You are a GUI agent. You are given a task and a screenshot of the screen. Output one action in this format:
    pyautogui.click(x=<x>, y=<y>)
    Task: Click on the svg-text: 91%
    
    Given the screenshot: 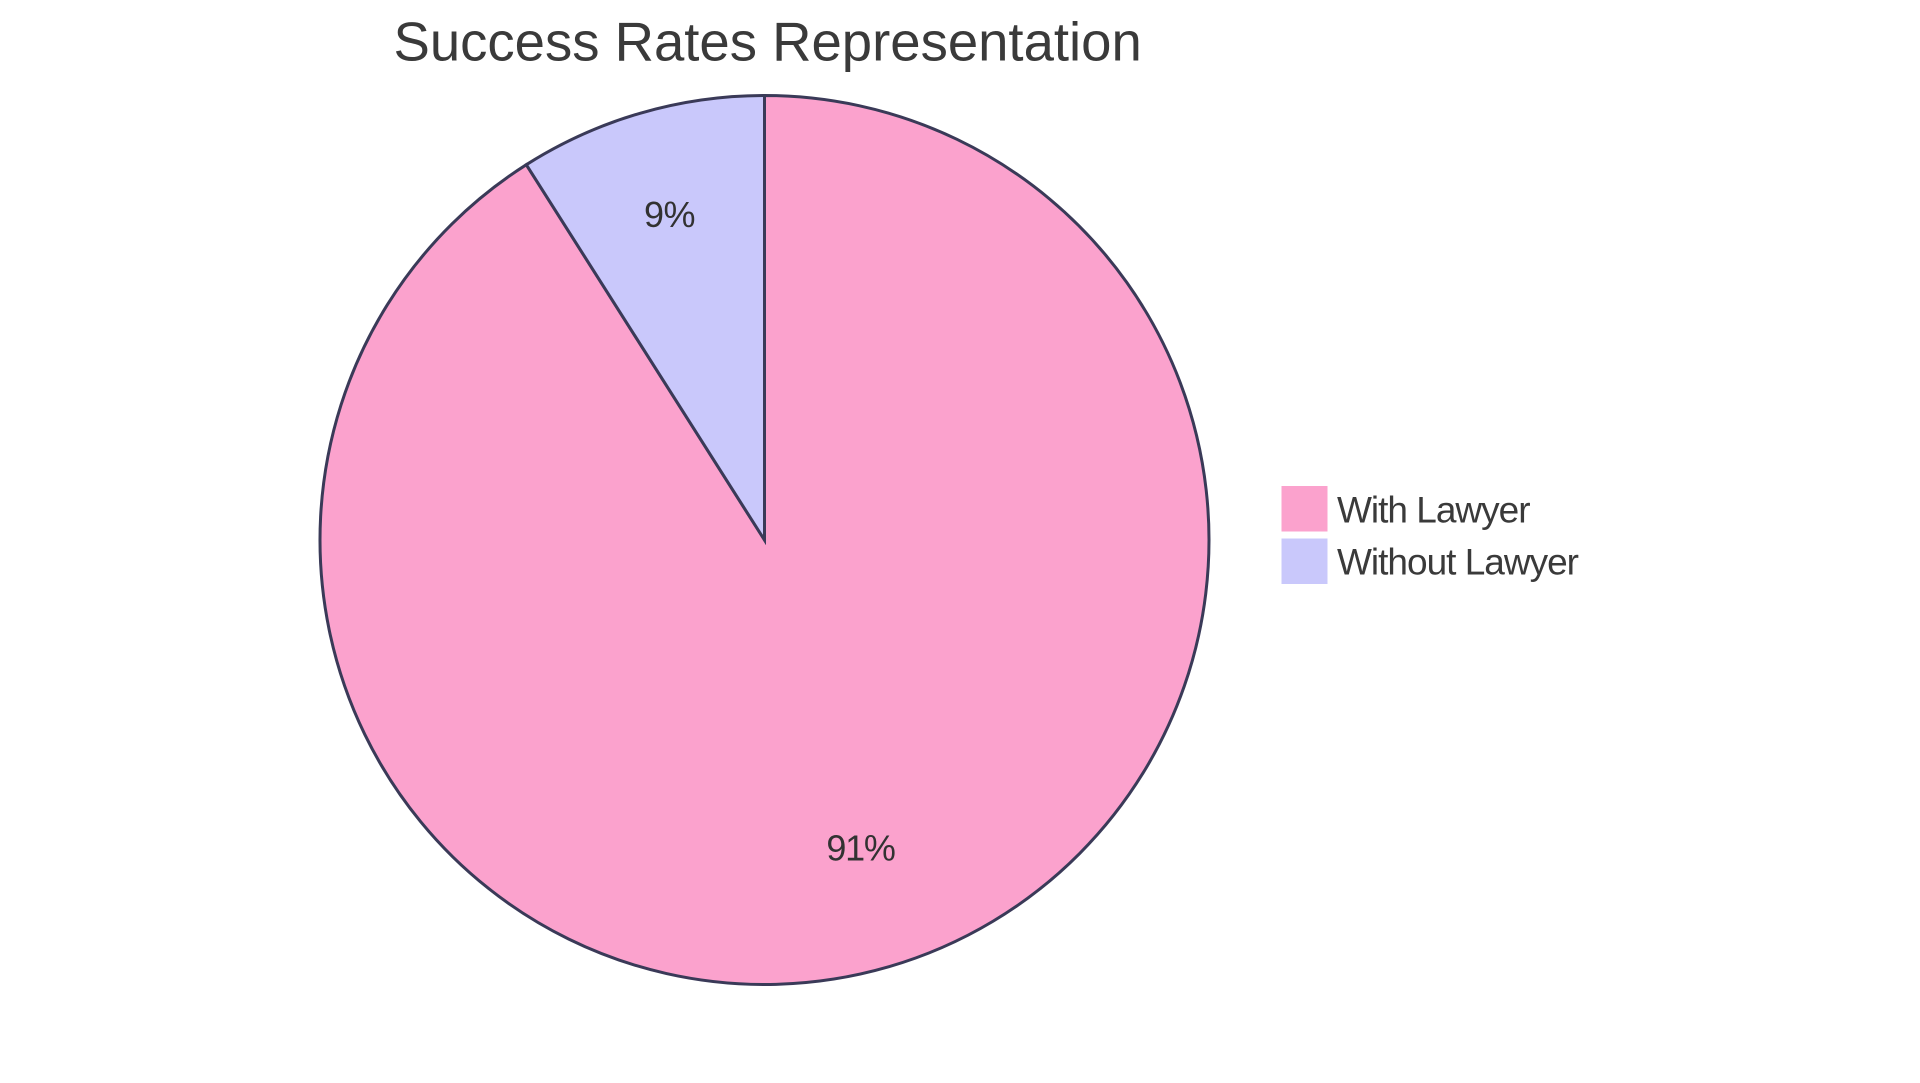 What is the action you would take?
    pyautogui.click(x=860, y=848)
    